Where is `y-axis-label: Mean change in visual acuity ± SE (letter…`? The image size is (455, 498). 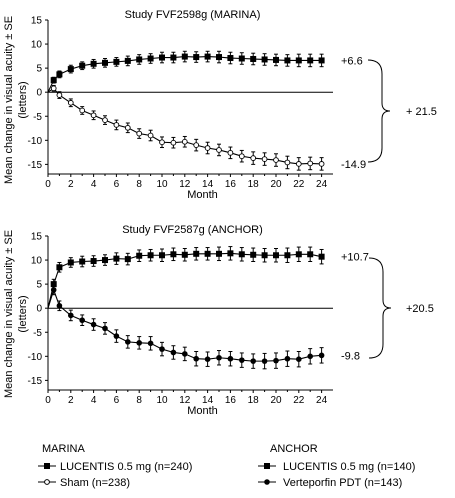 y-axis-label: Mean change in visual acuity ± SE (letter… is located at coordinates (16, 314).